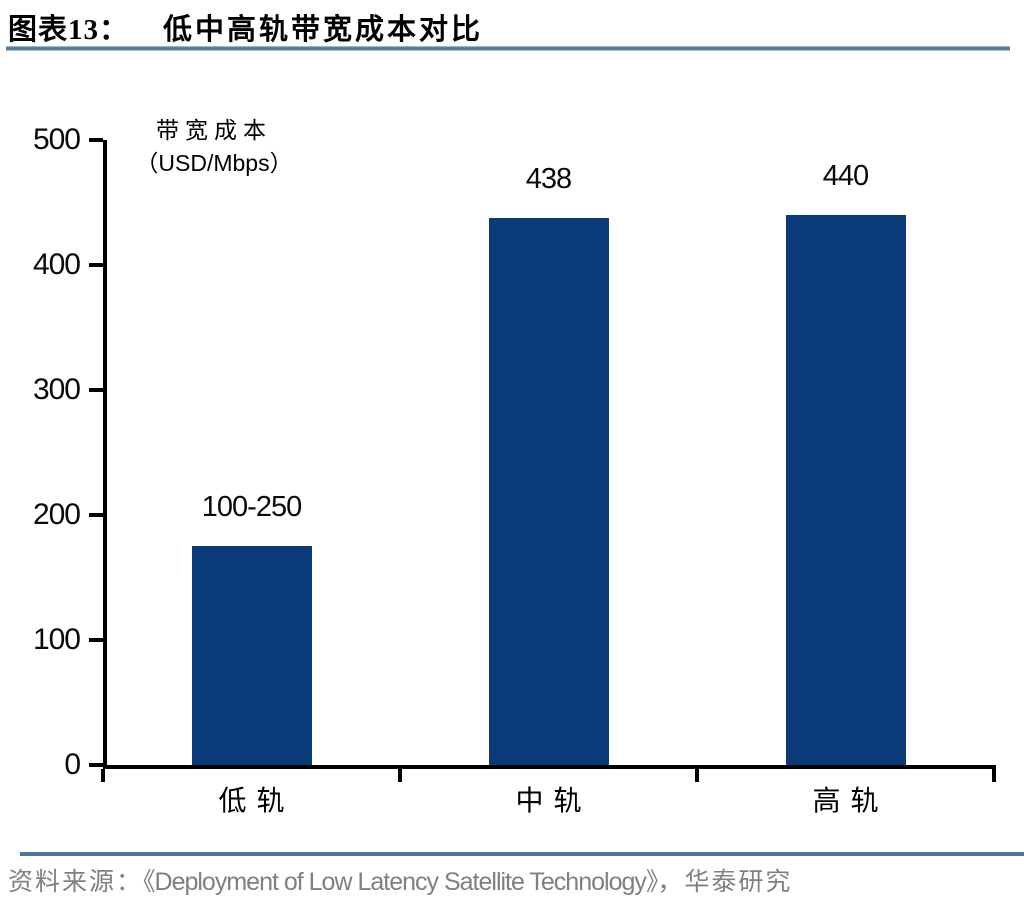  I want to click on y-tick-label: 100, so click(56, 639).